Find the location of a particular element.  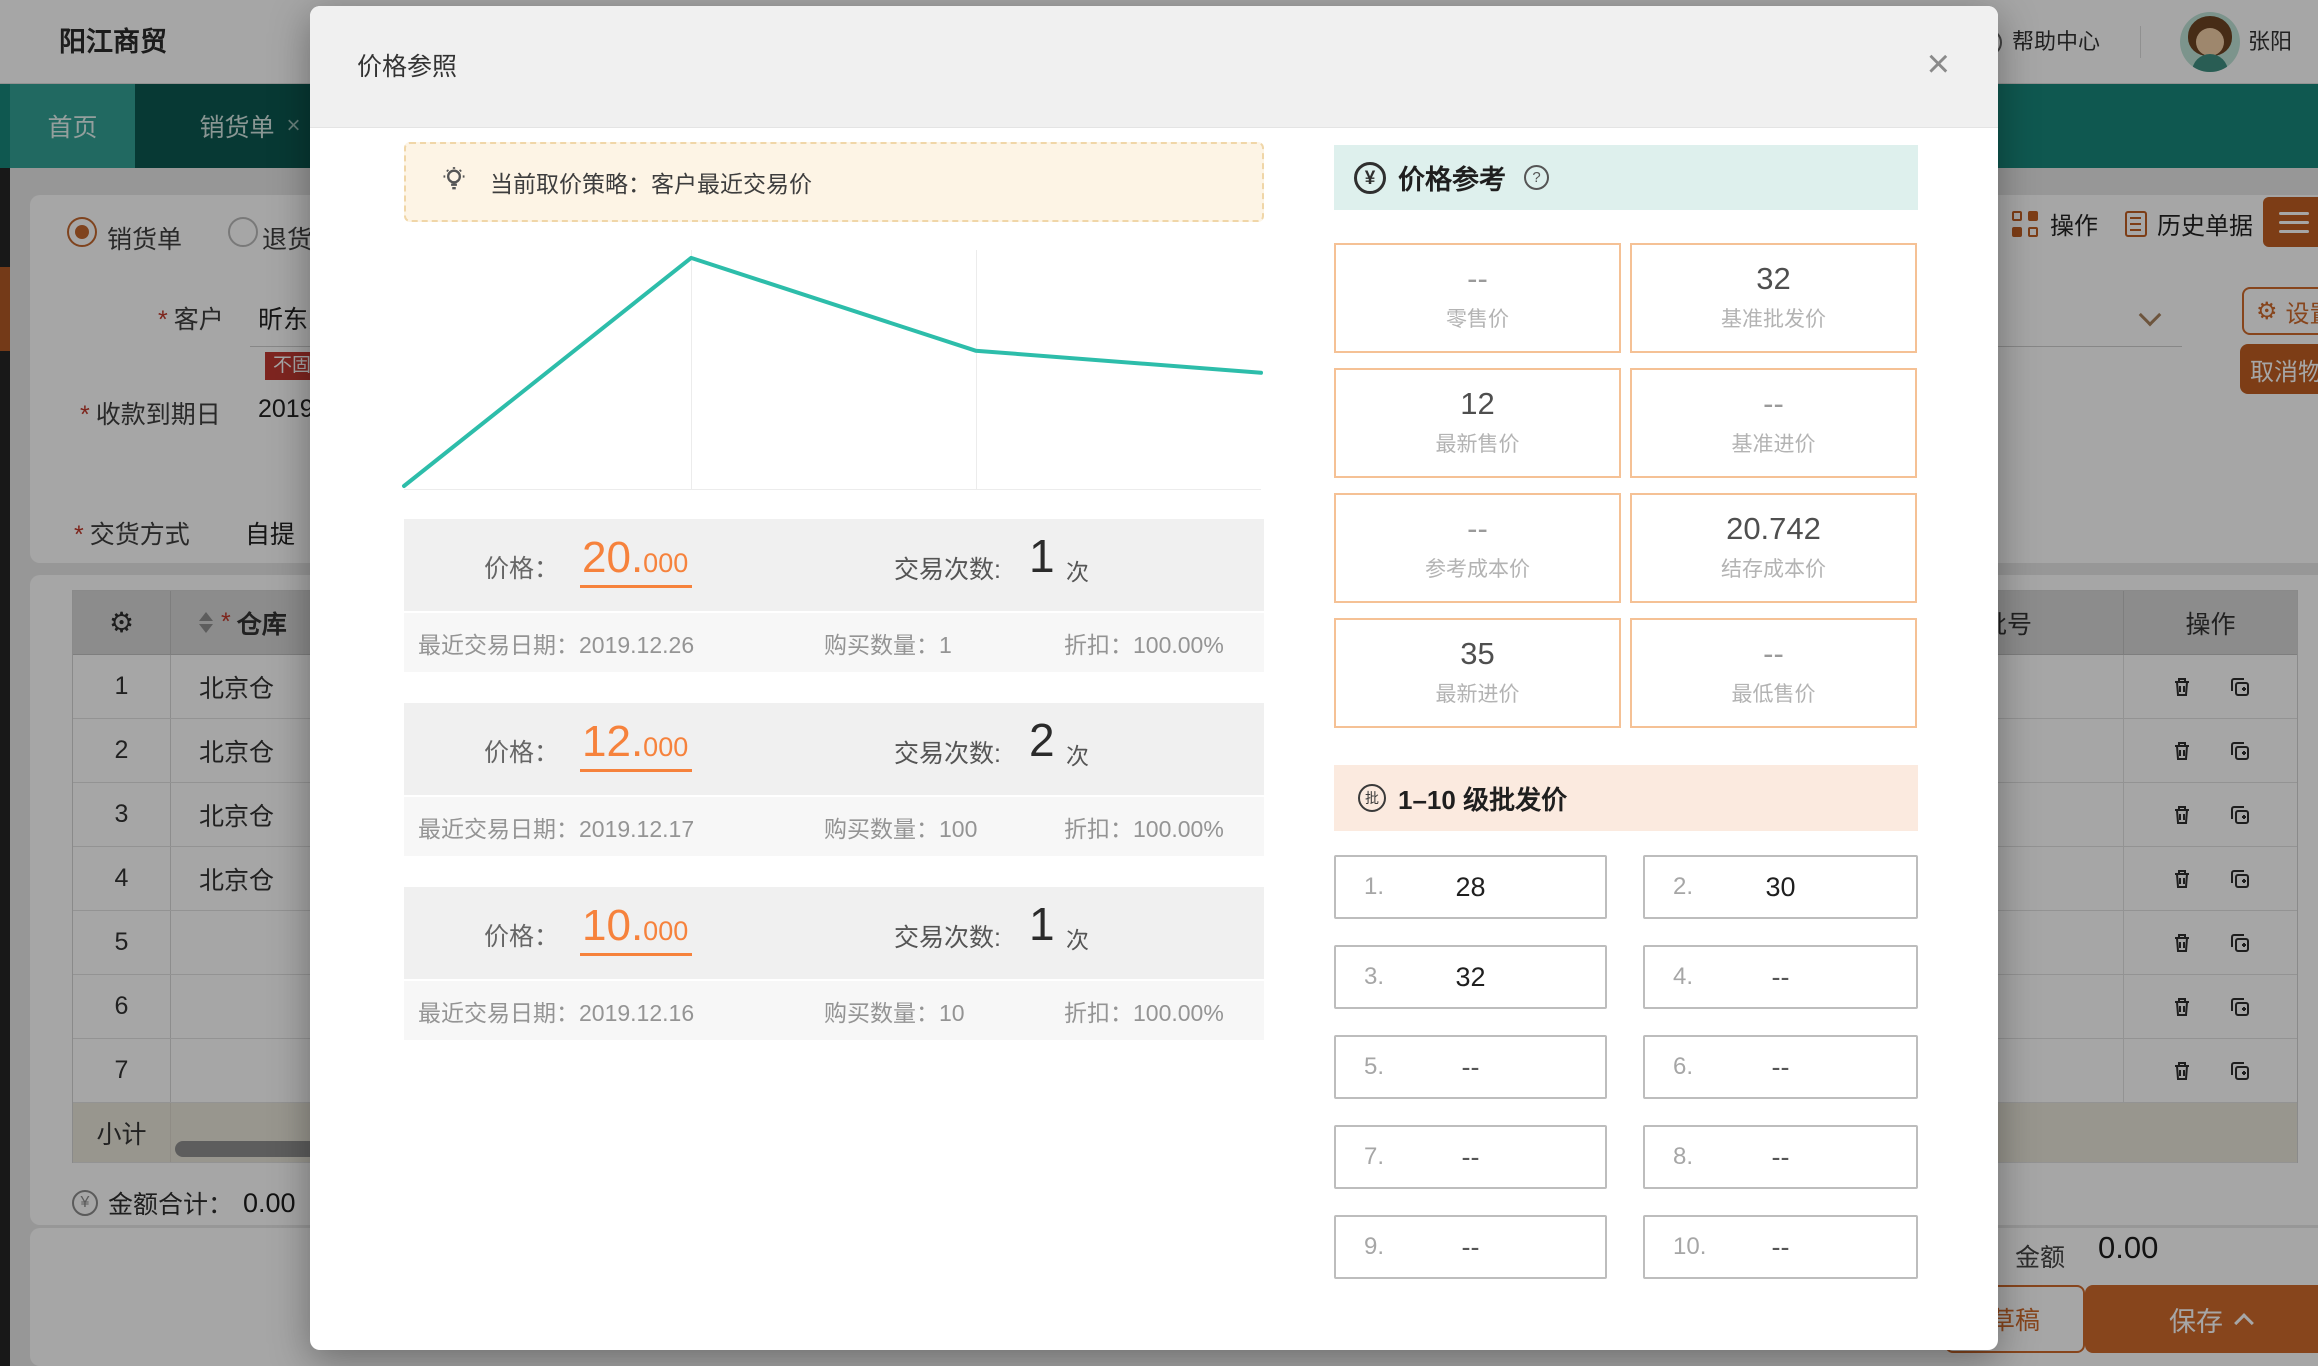

user-name: 张阳 is located at coordinates (2270, 41).